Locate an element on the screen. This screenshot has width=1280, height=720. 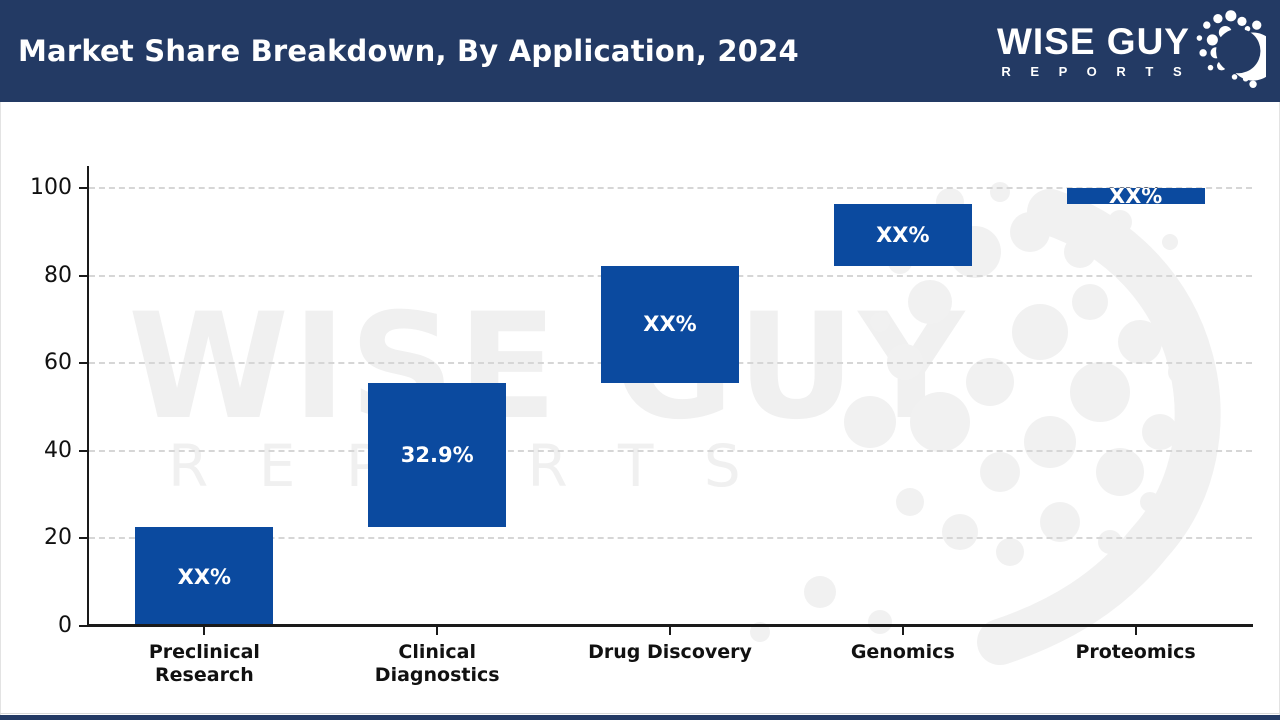
y-tick-label: 80 is located at coordinates (58, 275).